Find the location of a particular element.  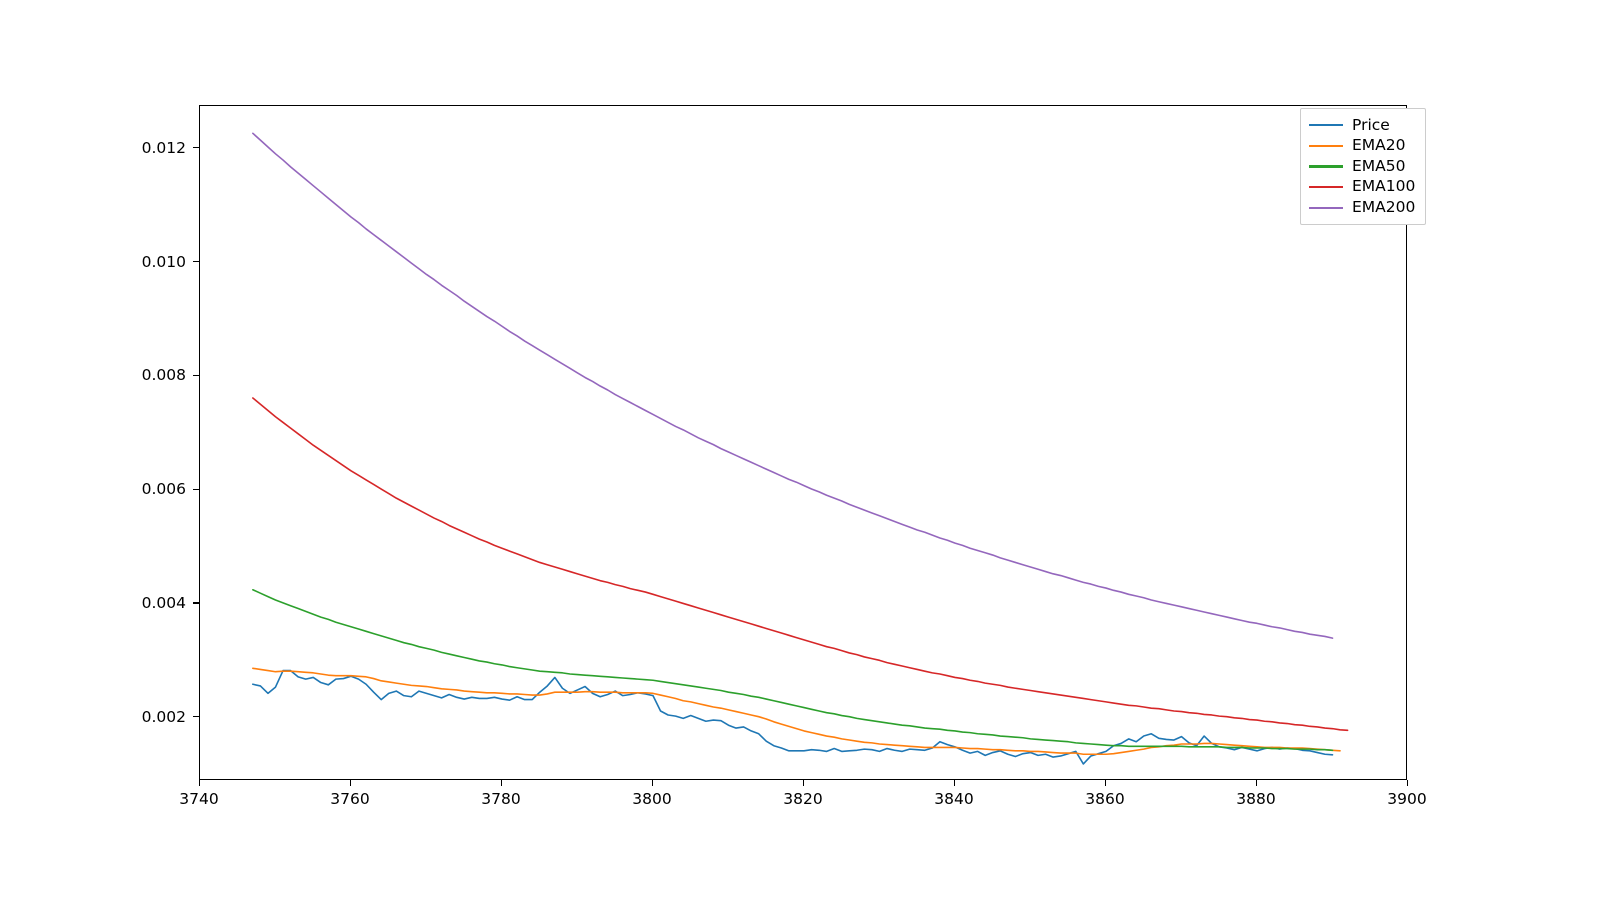

legend-item-price: Price is located at coordinates (1362, 125).